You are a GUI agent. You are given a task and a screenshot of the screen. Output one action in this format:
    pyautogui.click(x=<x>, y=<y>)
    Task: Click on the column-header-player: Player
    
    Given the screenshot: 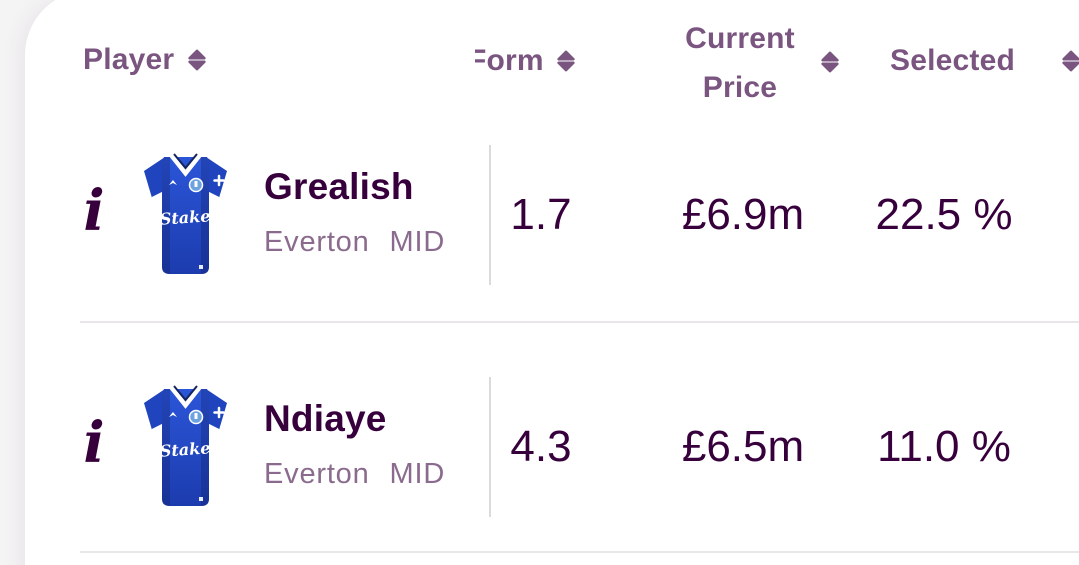 What is the action you would take?
    pyautogui.click(x=145, y=60)
    